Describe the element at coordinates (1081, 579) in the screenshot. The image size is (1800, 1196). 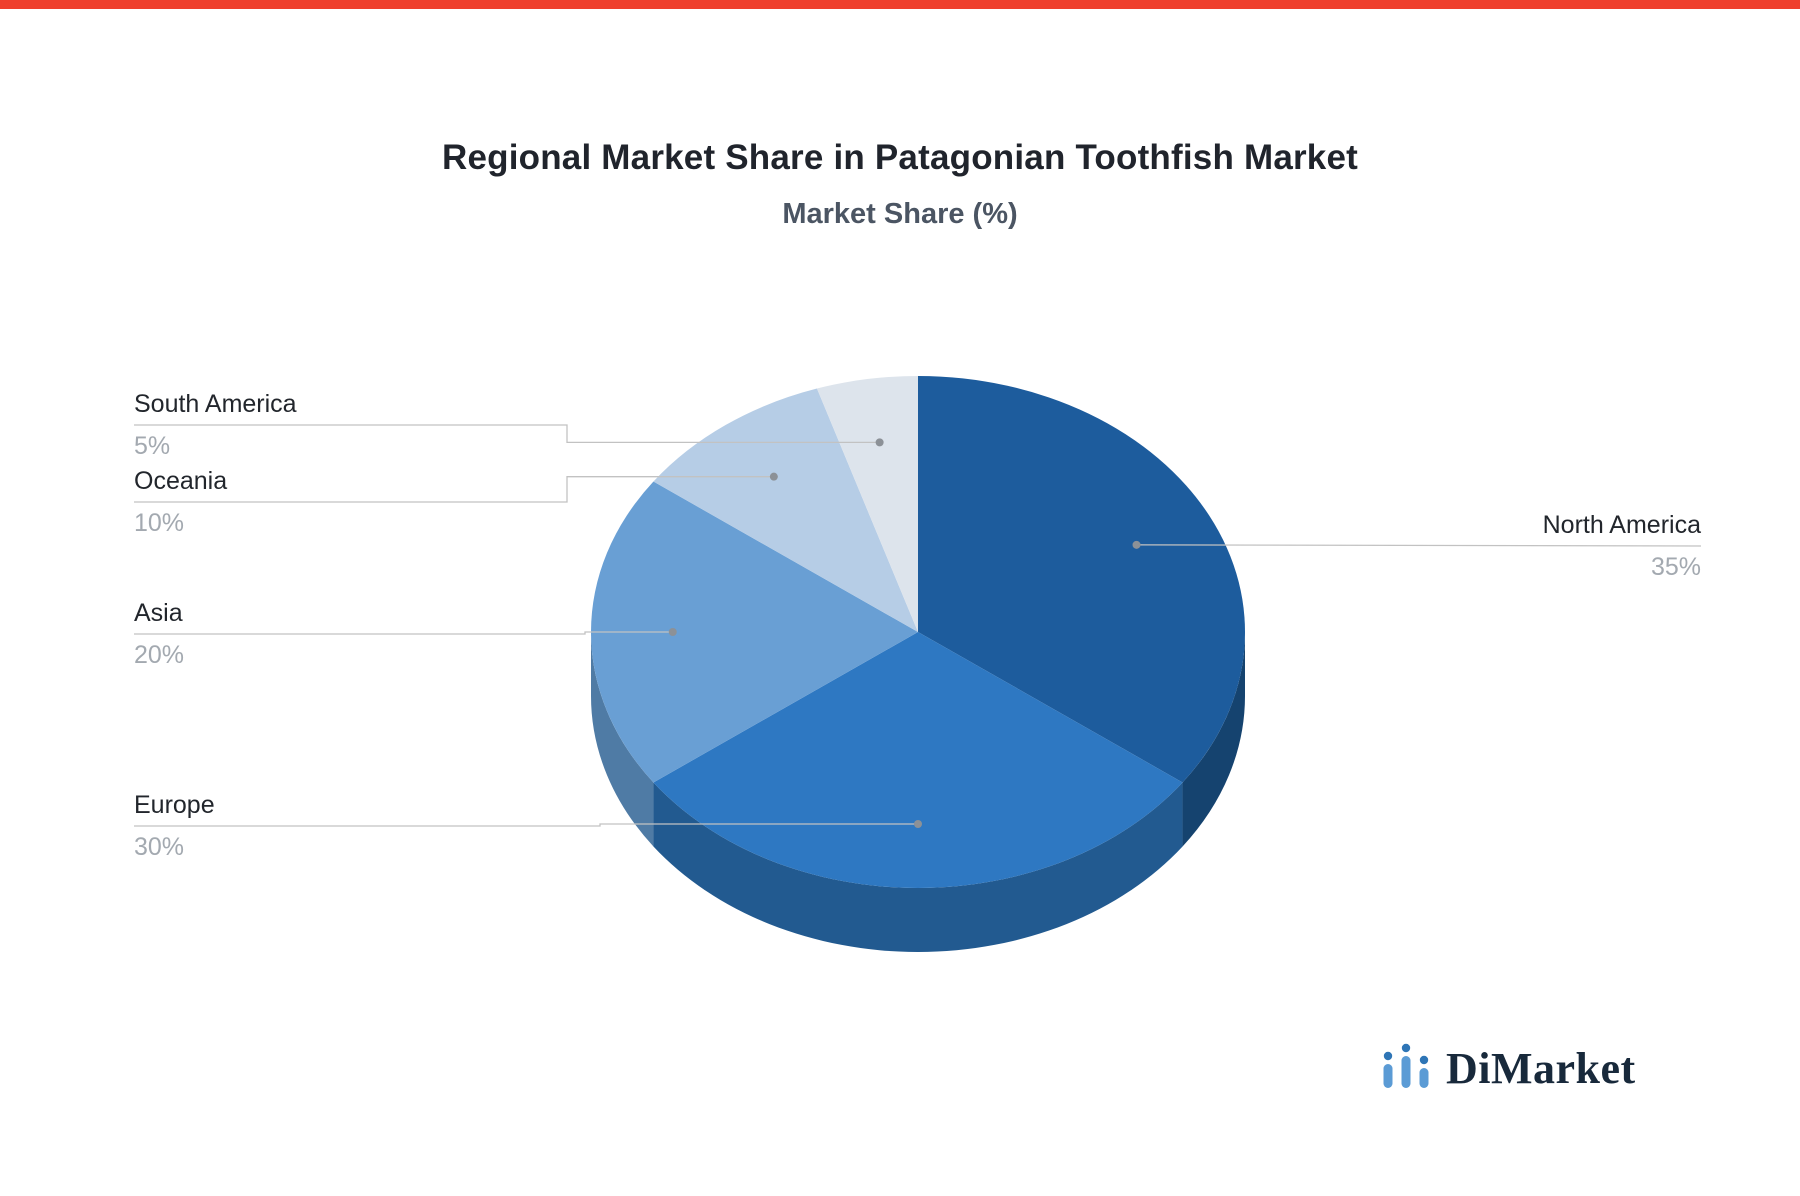
I see `pie-slice-north-america` at that location.